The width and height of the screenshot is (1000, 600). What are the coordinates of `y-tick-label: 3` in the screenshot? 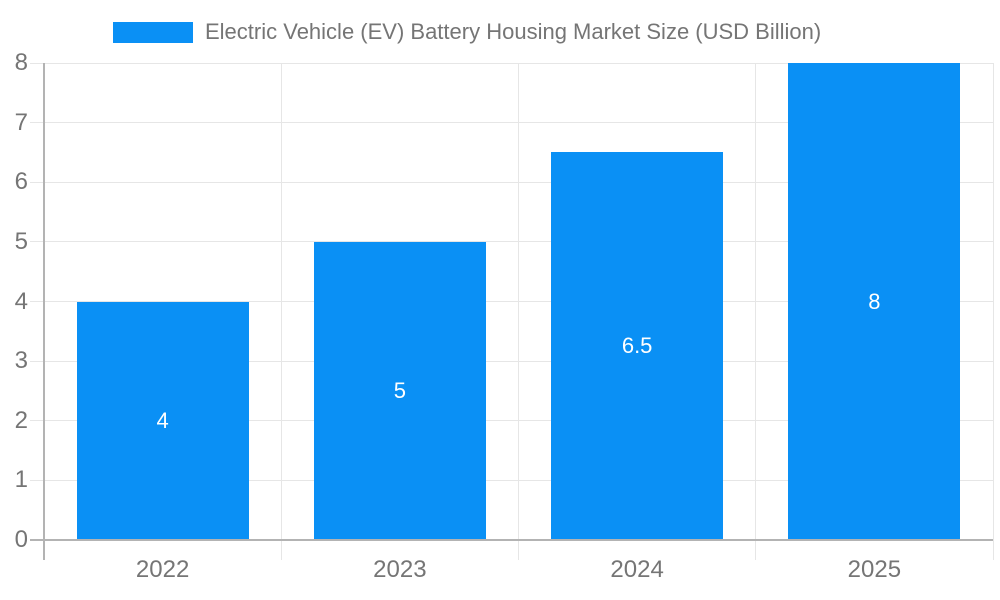 It's located at (21, 361).